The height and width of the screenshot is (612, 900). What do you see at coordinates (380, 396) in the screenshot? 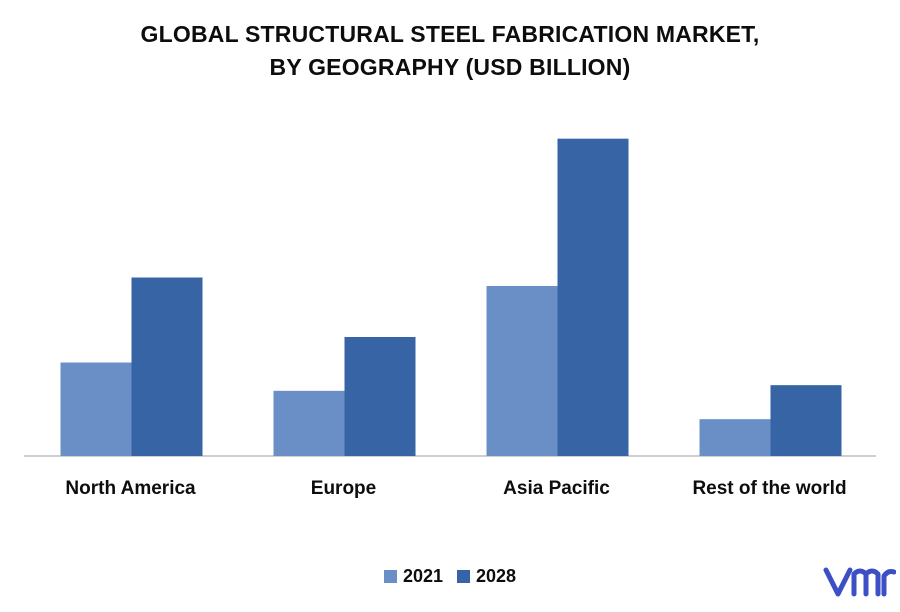
I see `bar-europe-2028` at bounding box center [380, 396].